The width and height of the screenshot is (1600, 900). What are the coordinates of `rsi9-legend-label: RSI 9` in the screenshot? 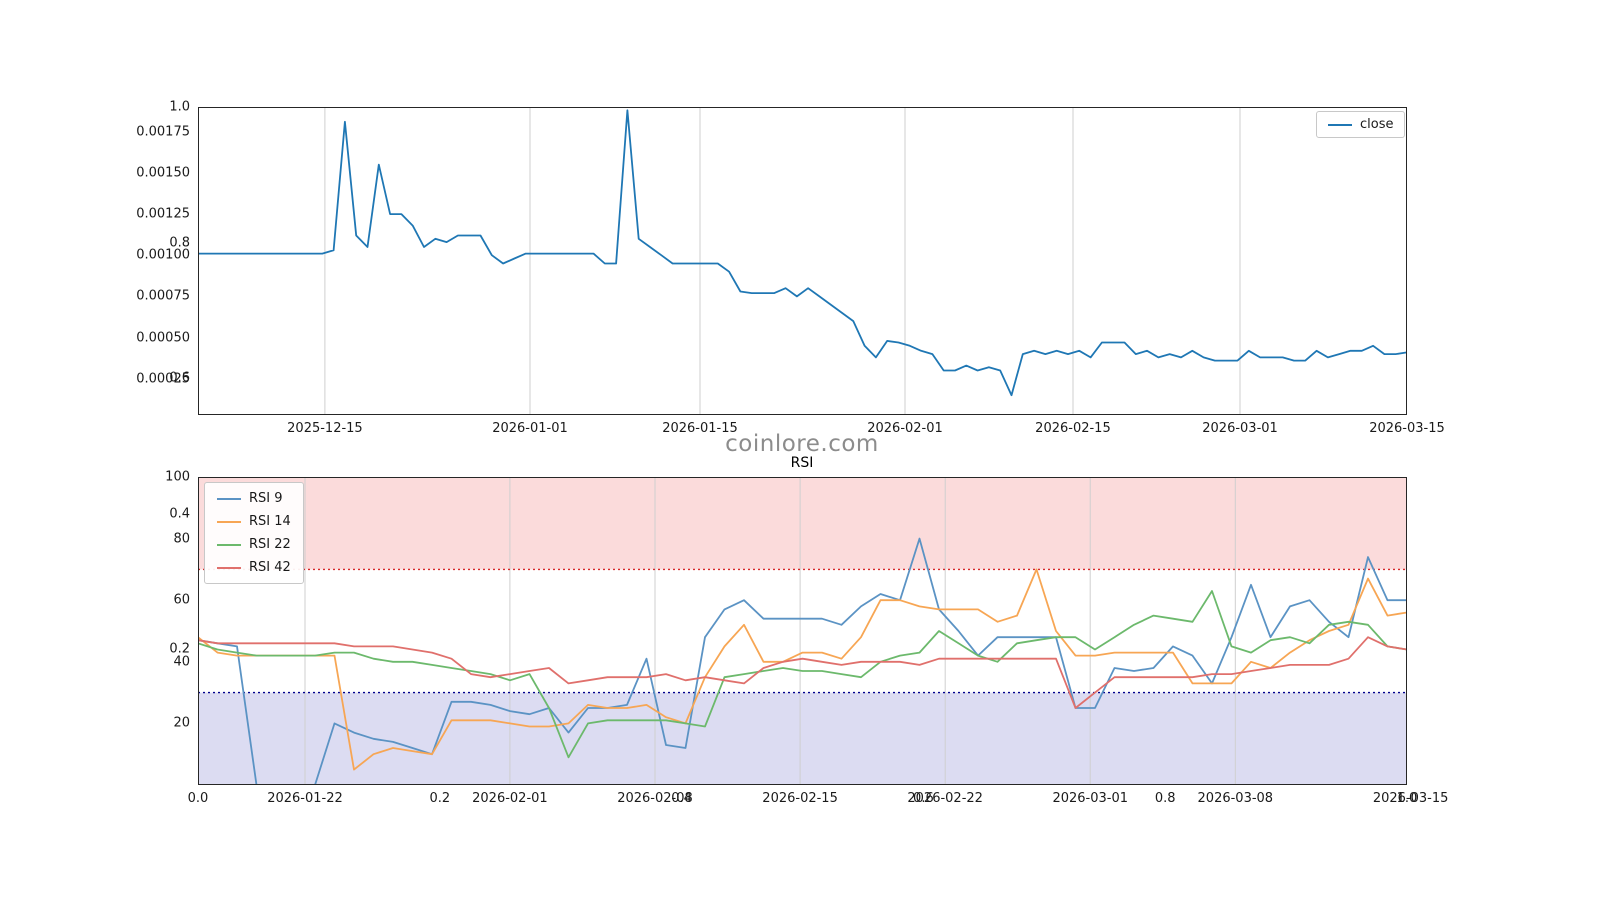 It's located at (266, 498).